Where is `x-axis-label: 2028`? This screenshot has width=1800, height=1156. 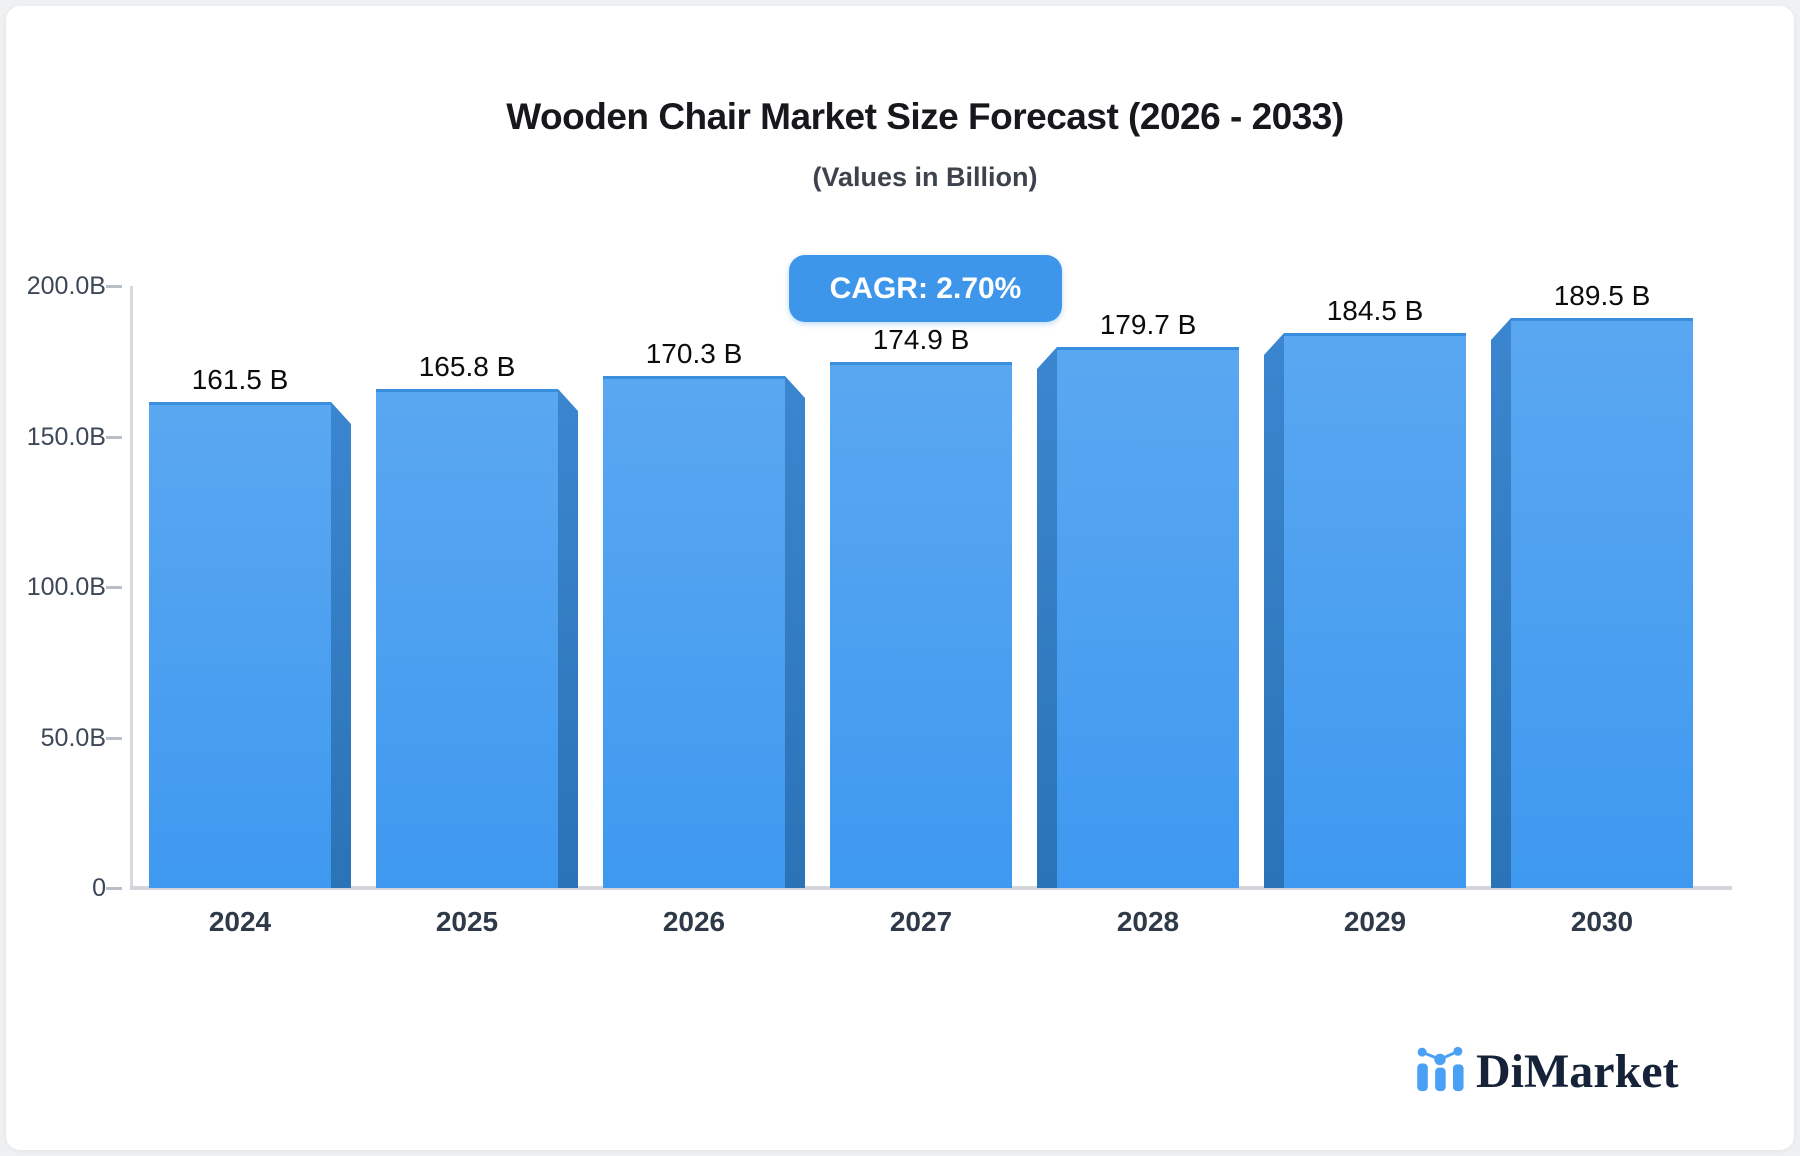
x-axis-label: 2028 is located at coordinates (1148, 921).